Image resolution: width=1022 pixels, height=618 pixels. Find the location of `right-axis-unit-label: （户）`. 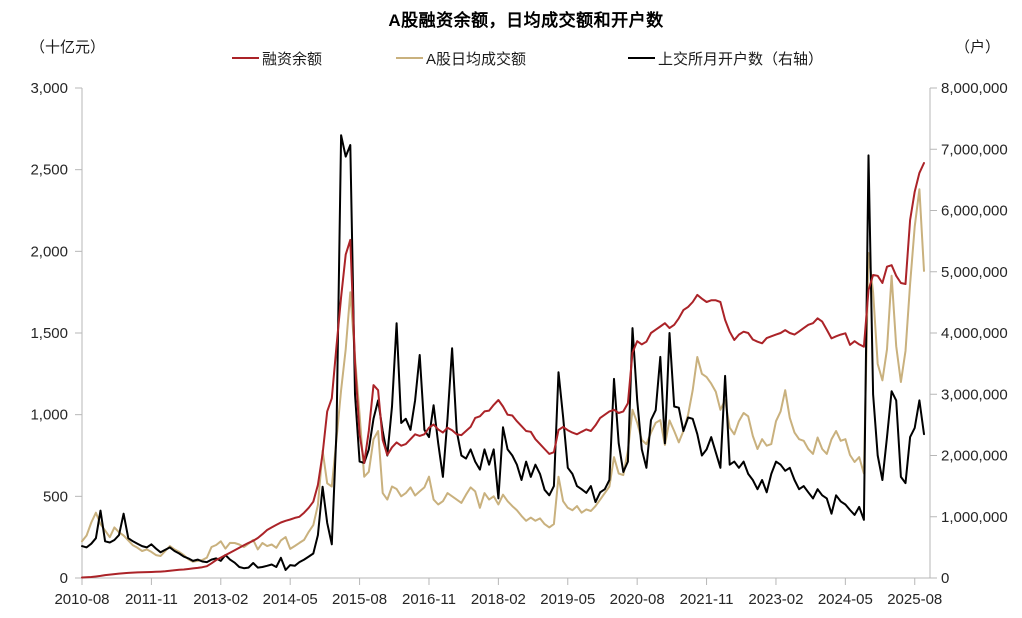

right-axis-unit-label: （户） is located at coordinates (977, 47).